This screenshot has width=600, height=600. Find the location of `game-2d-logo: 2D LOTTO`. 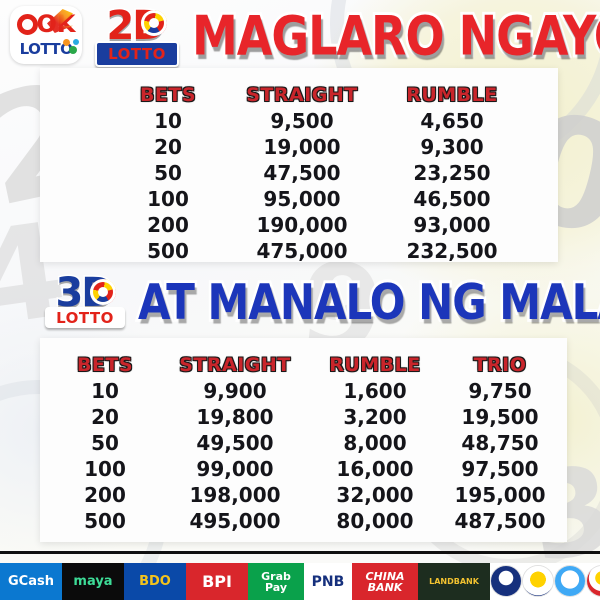

game-2d-logo: 2D LOTTO is located at coordinates (135, 35).